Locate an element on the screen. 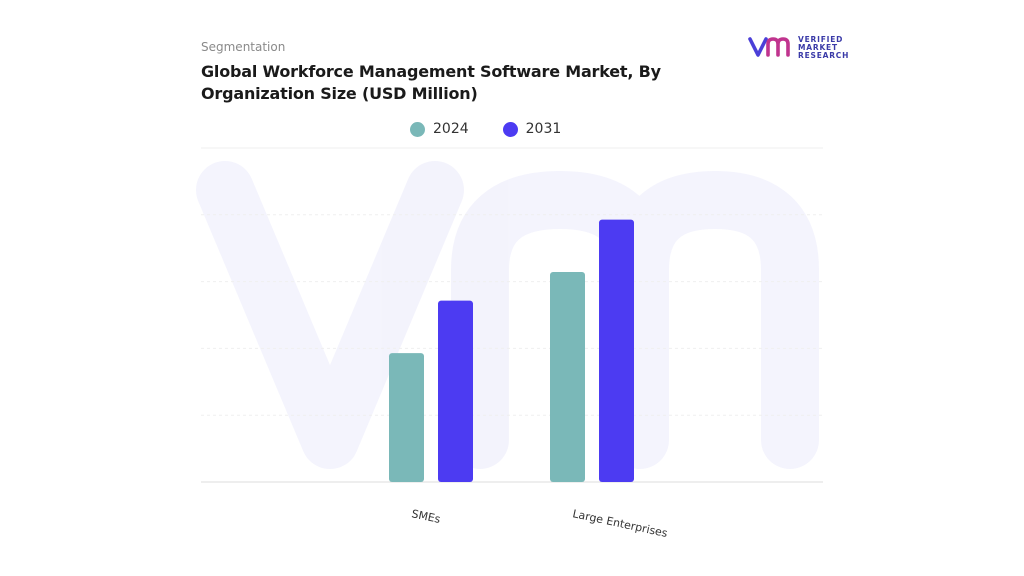  vmr-logo-icon is located at coordinates (769, 47).